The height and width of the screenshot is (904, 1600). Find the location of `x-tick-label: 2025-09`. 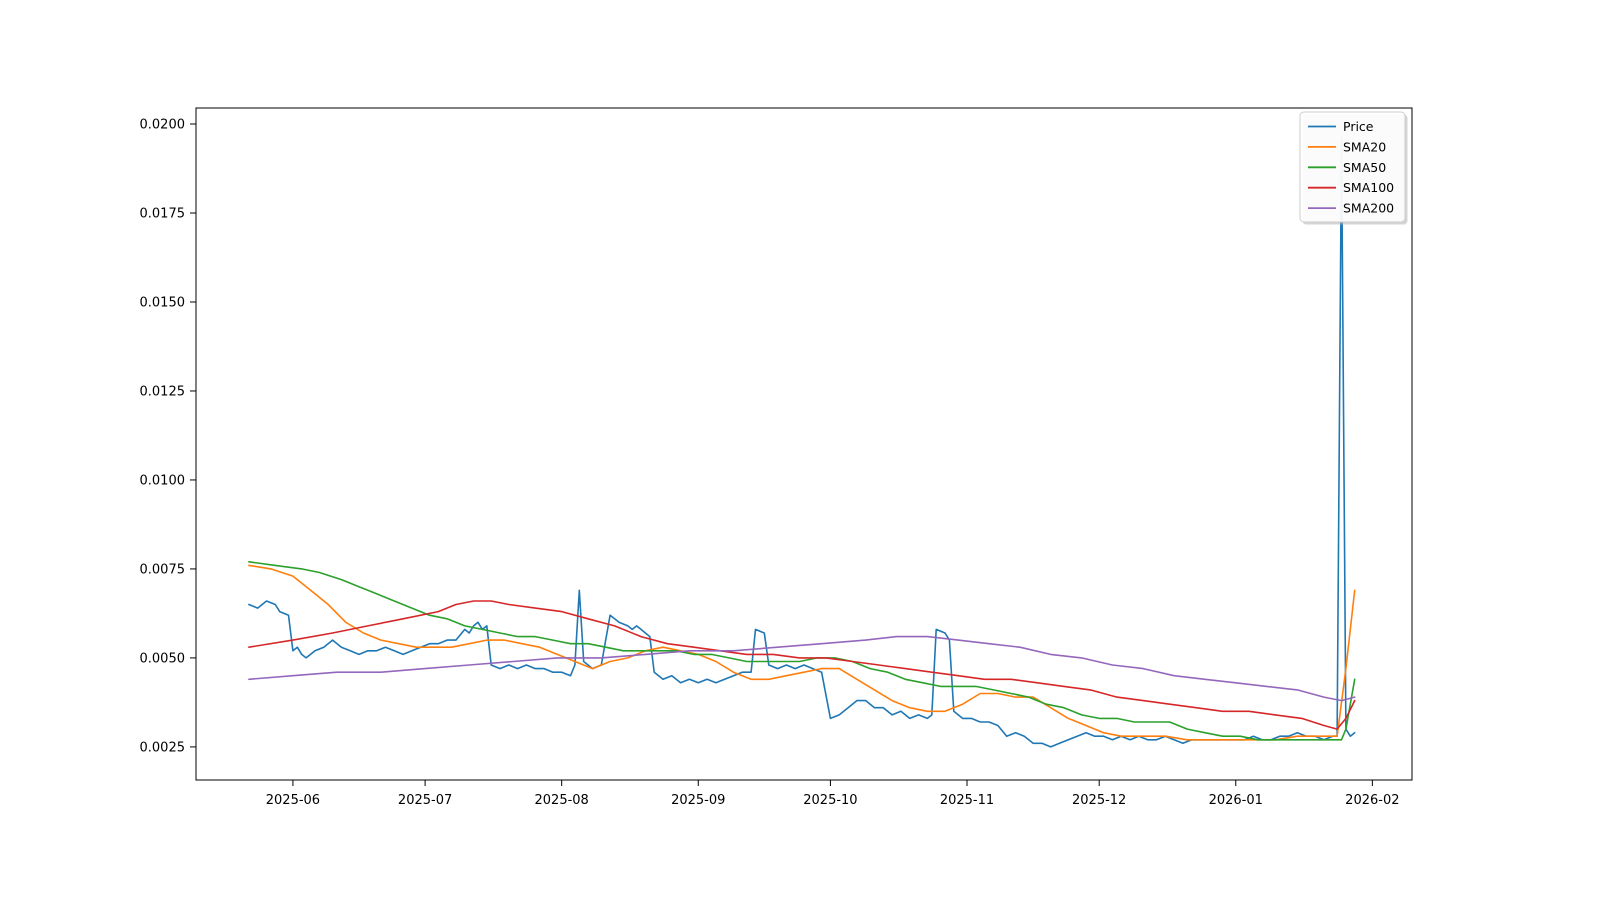

x-tick-label: 2025-09 is located at coordinates (698, 800).